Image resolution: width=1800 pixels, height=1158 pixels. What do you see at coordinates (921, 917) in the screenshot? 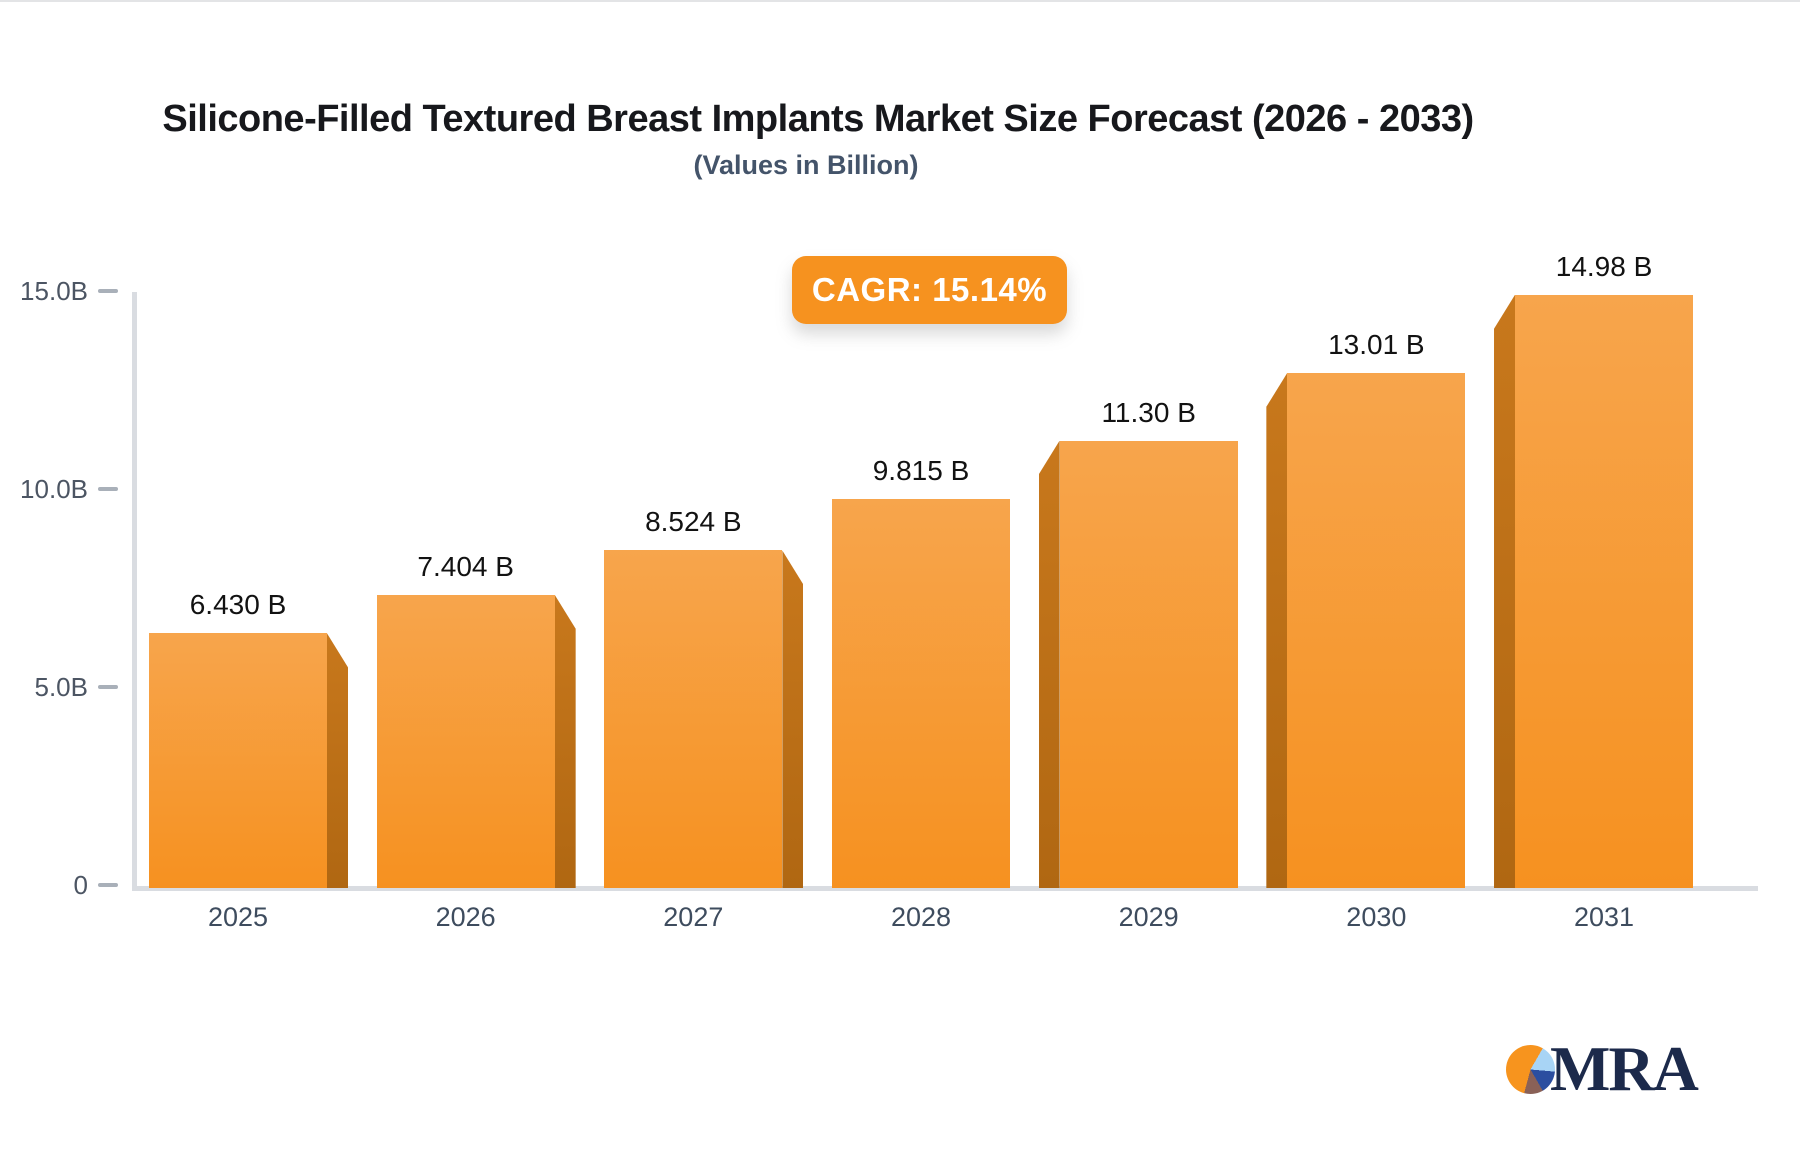
I see `x-tick-label-2028: 2028` at bounding box center [921, 917].